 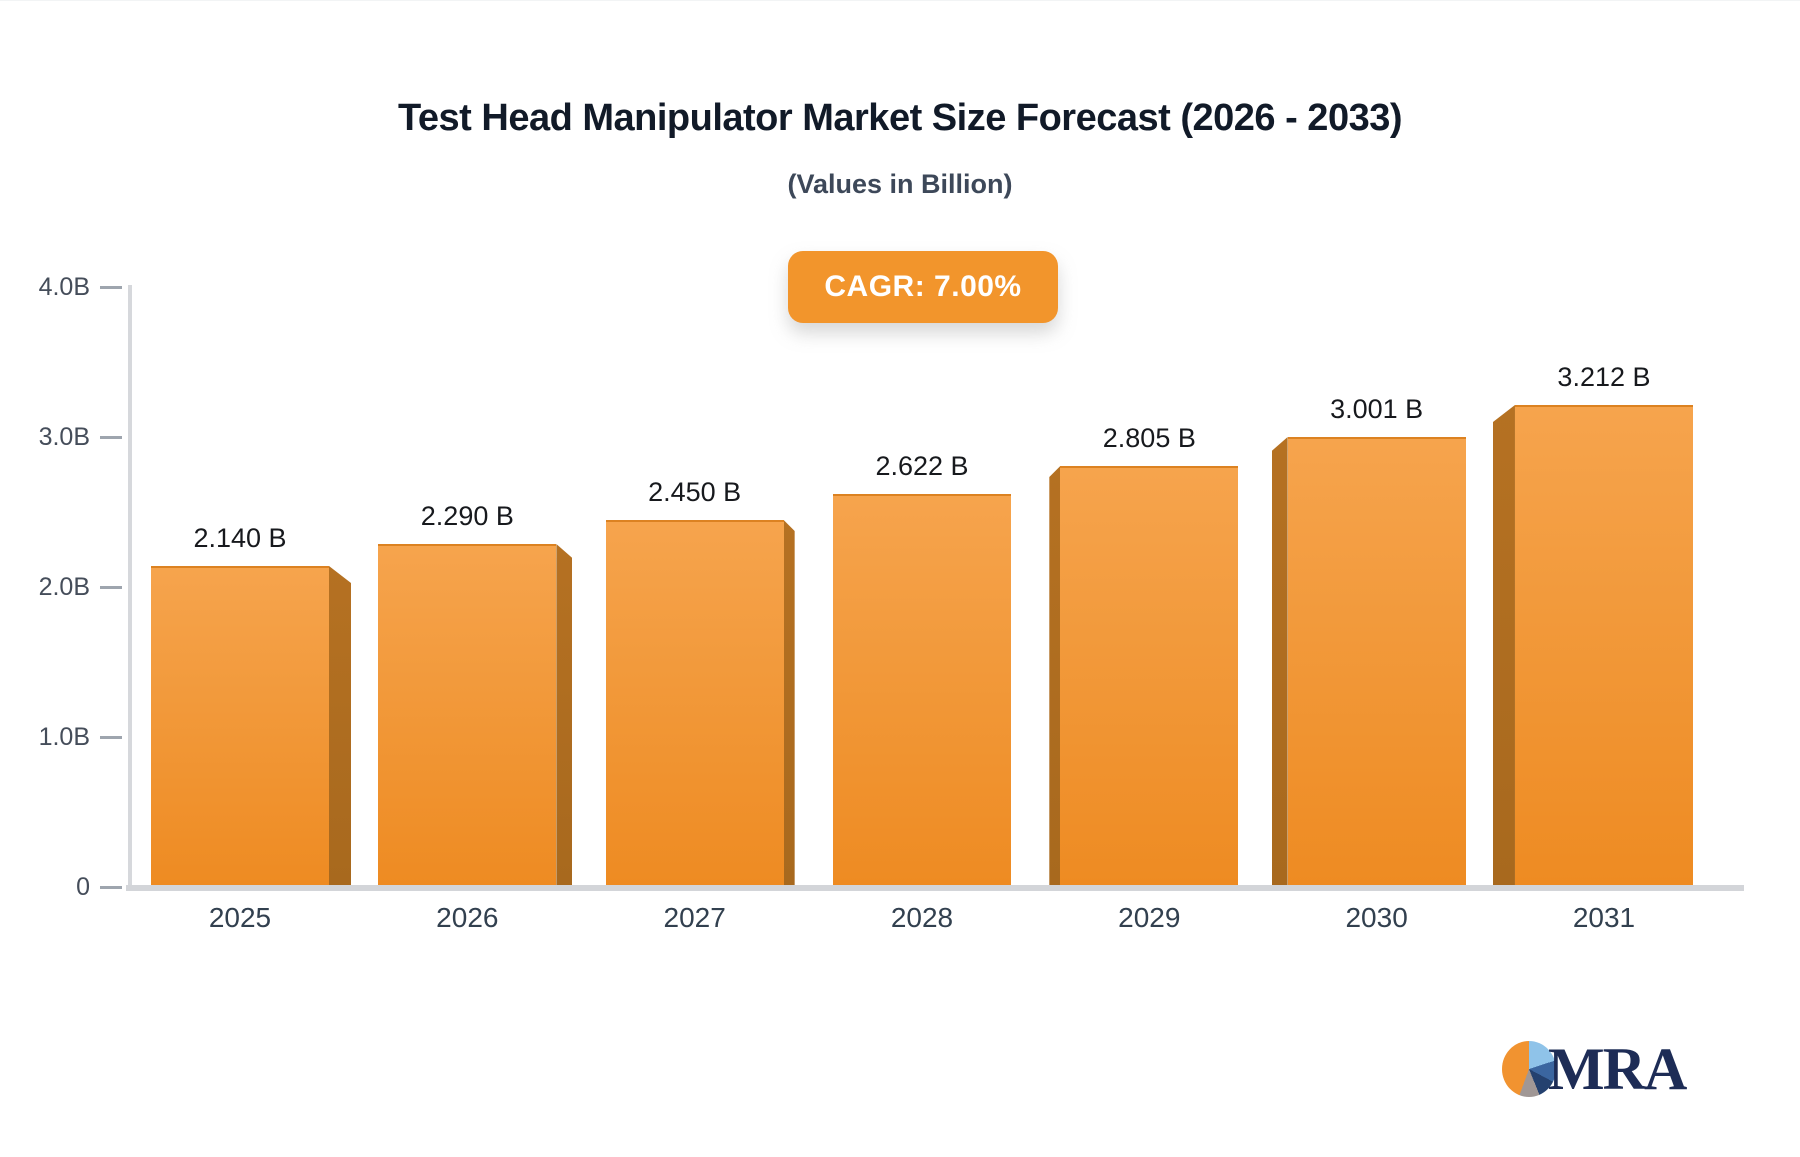 I want to click on cagr-badge-label: CAGR: 7.00%, so click(x=923, y=286).